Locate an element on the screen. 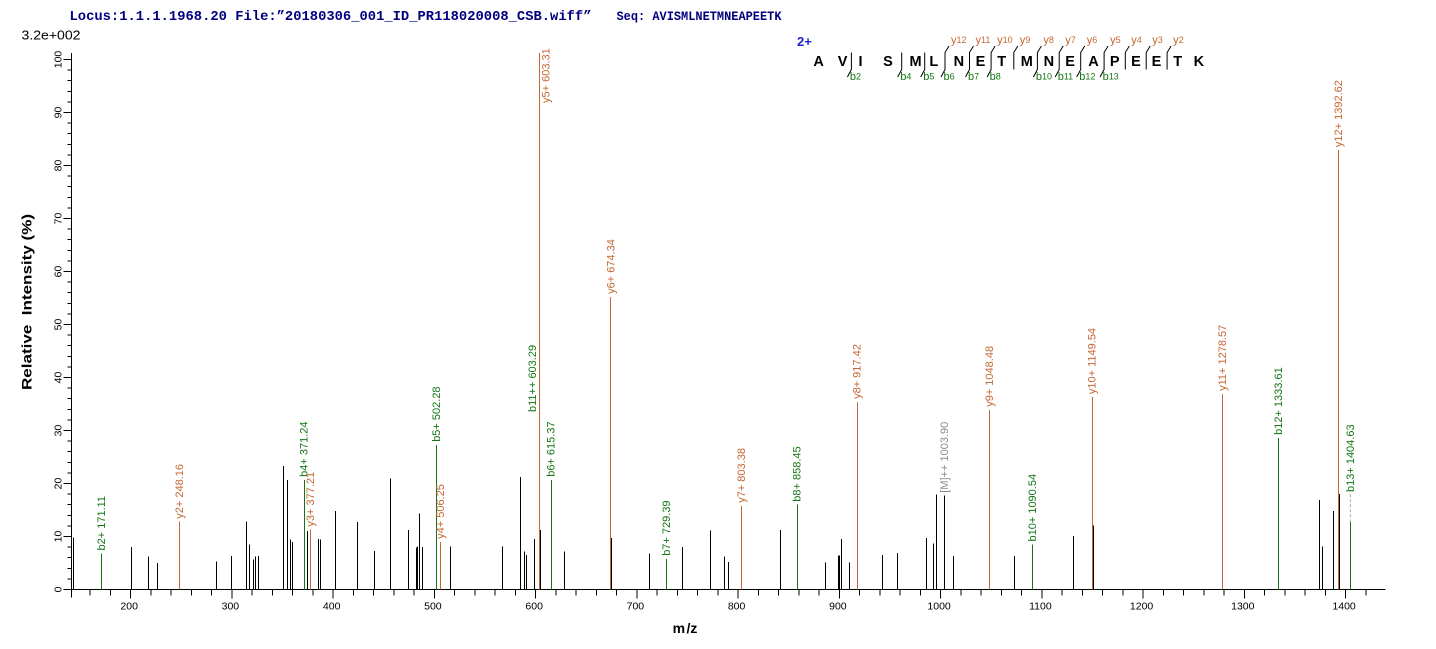  svg-text: y2+ 248.16 is located at coordinates (180, 491).